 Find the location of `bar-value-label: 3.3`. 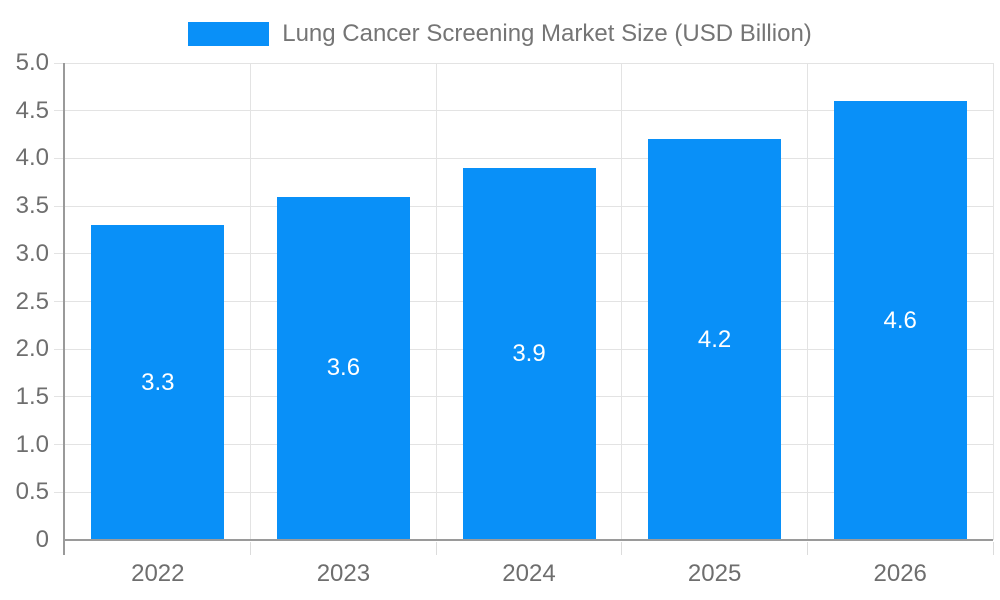

bar-value-label: 3.3 is located at coordinates (158, 382).